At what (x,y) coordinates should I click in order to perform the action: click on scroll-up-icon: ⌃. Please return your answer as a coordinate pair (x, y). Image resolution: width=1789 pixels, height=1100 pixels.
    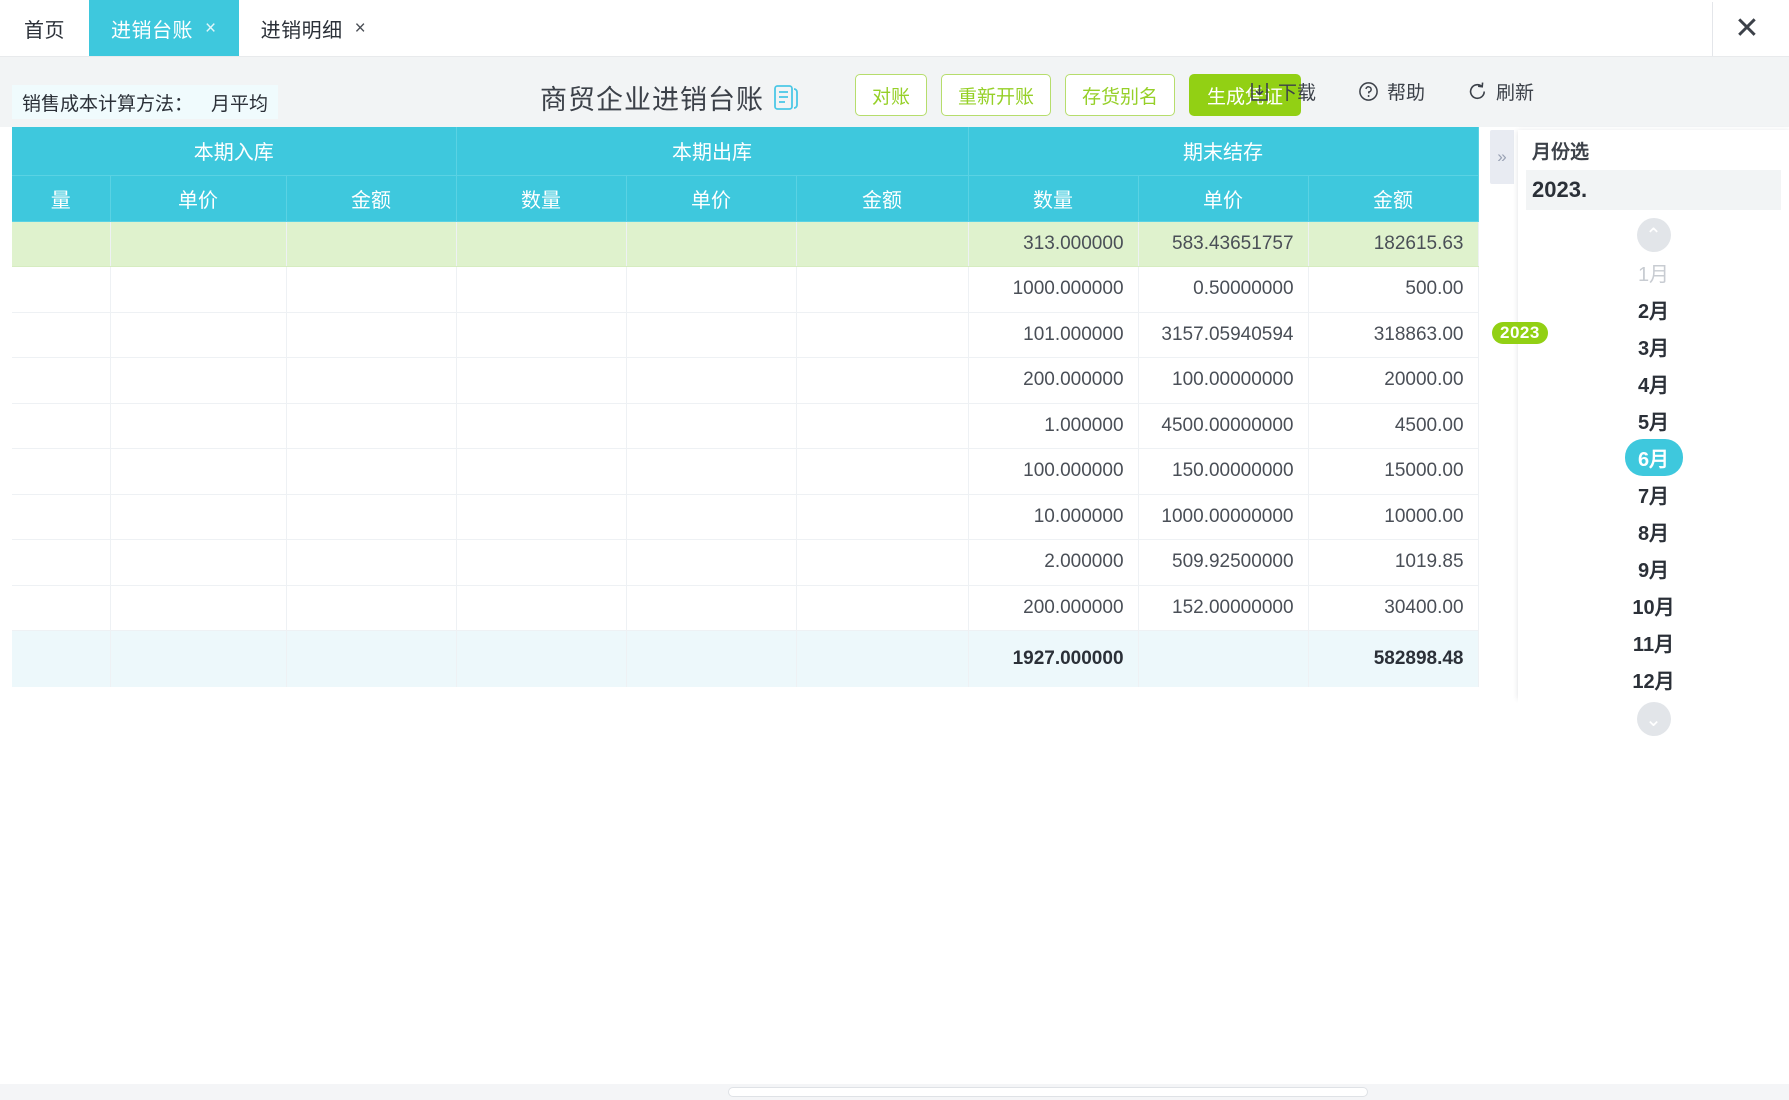
    Looking at the image, I should click on (1653, 235).